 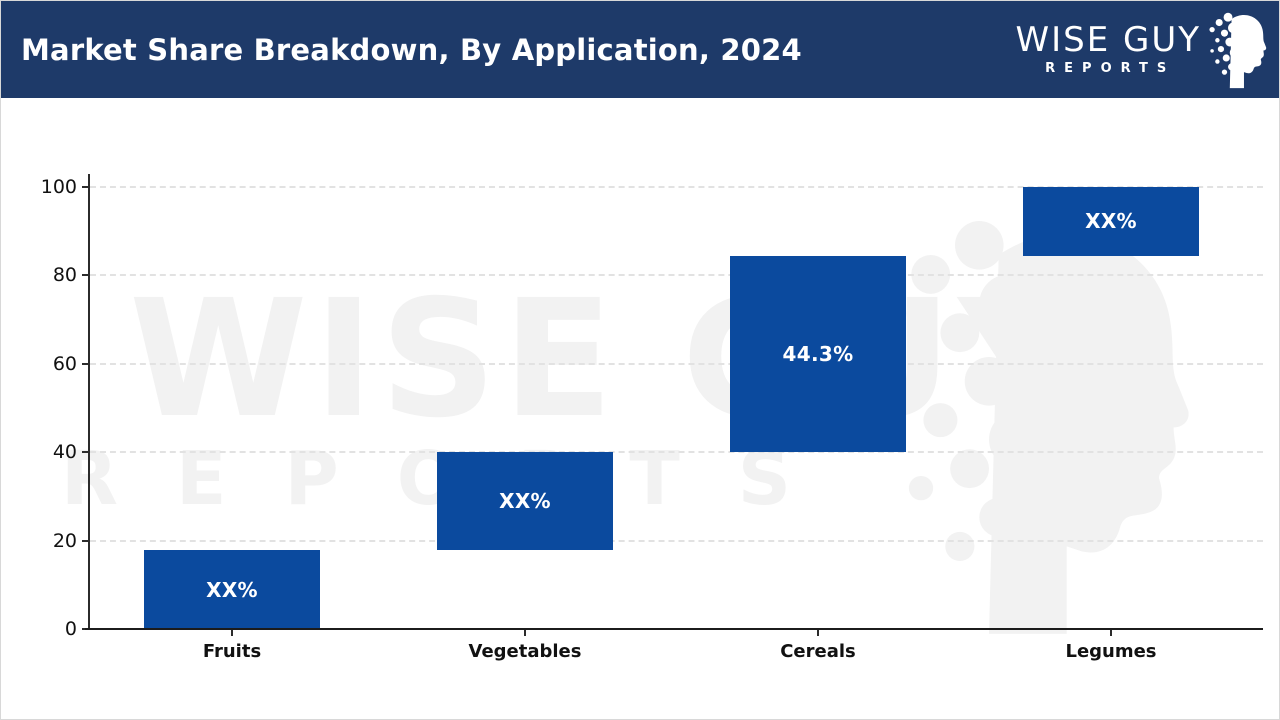 I want to click on y-tick-label: 100, so click(x=58, y=186).